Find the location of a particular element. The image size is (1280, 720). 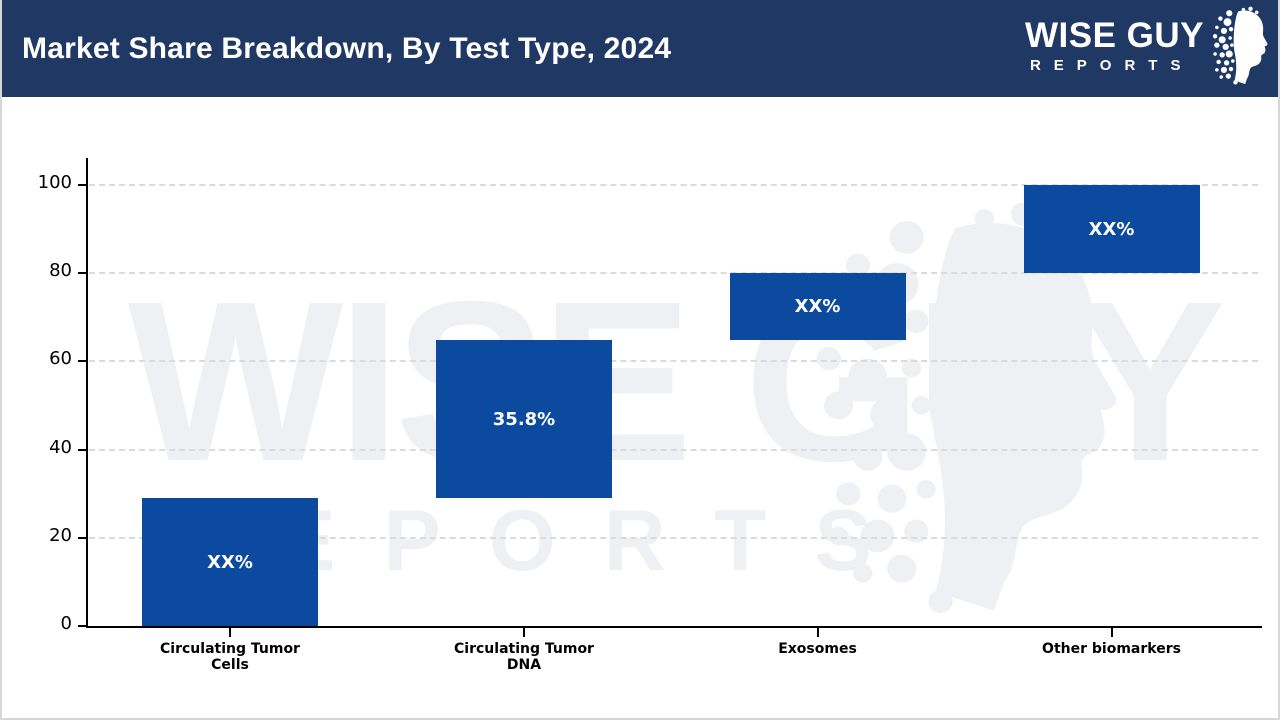

y-axis-tick-label: 80 is located at coordinates (60, 271).